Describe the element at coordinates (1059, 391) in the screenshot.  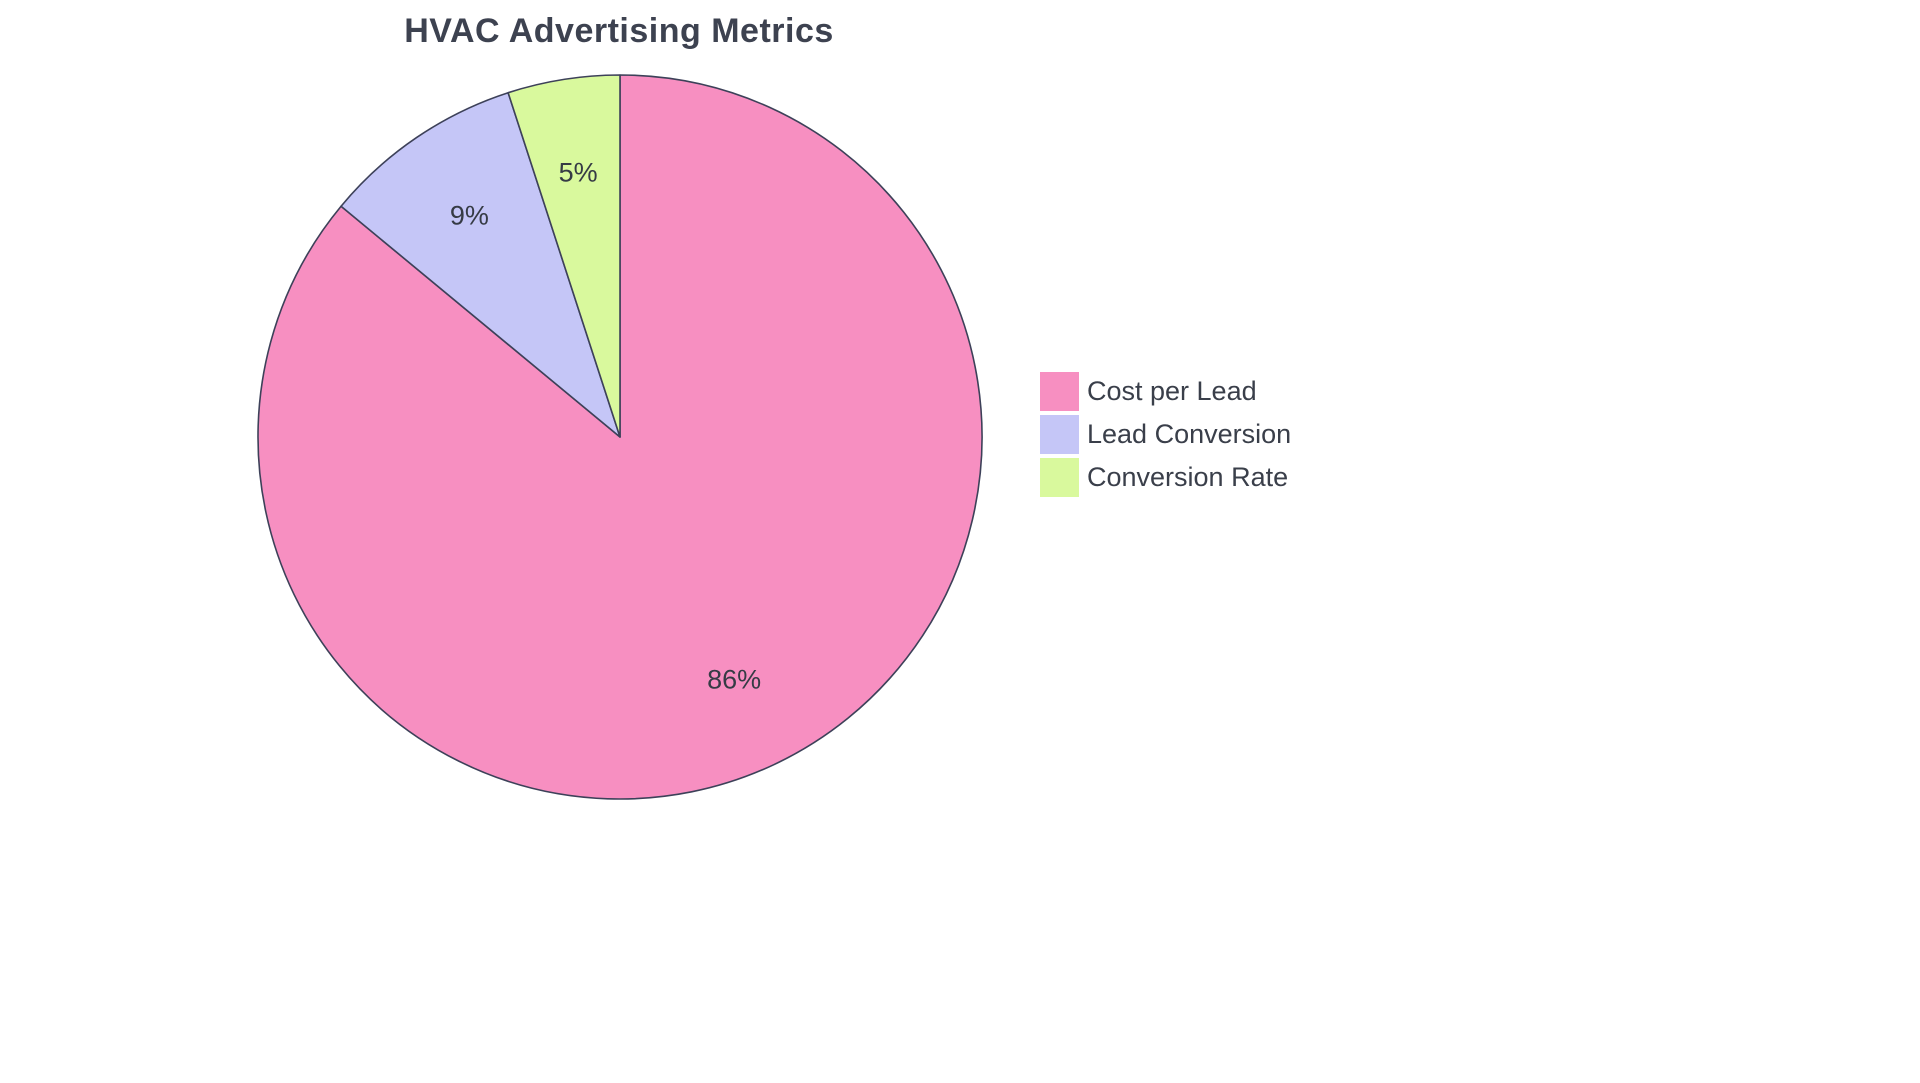
I see `legend-swatch-cost-per-lead` at that location.